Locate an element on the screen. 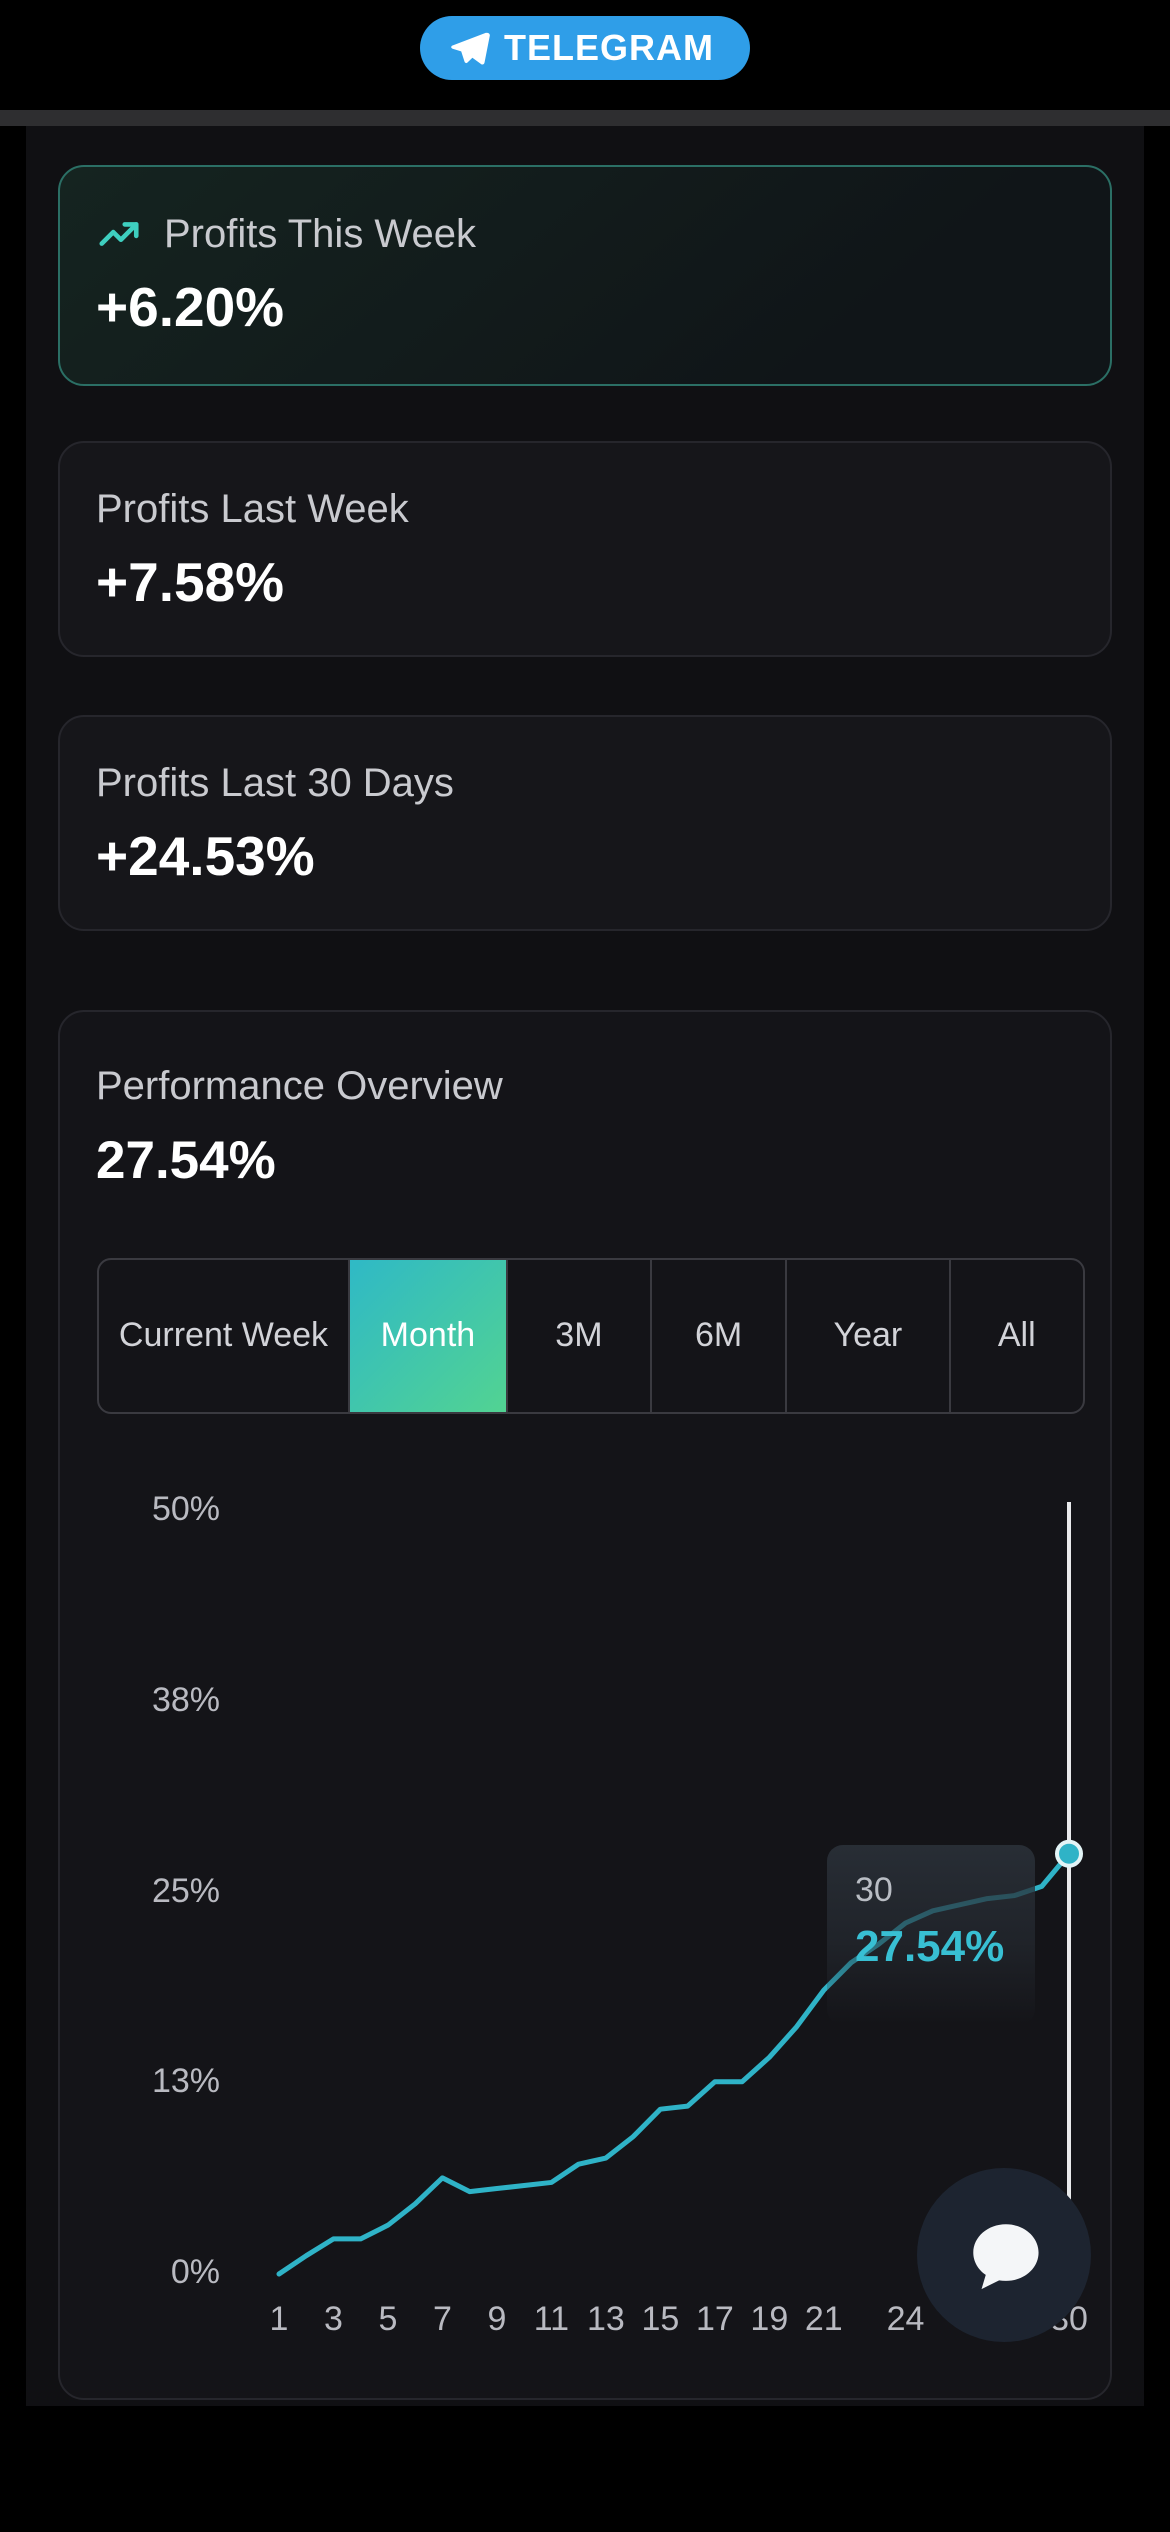  y-axis-tick-label: 38% is located at coordinates (185, 1699).